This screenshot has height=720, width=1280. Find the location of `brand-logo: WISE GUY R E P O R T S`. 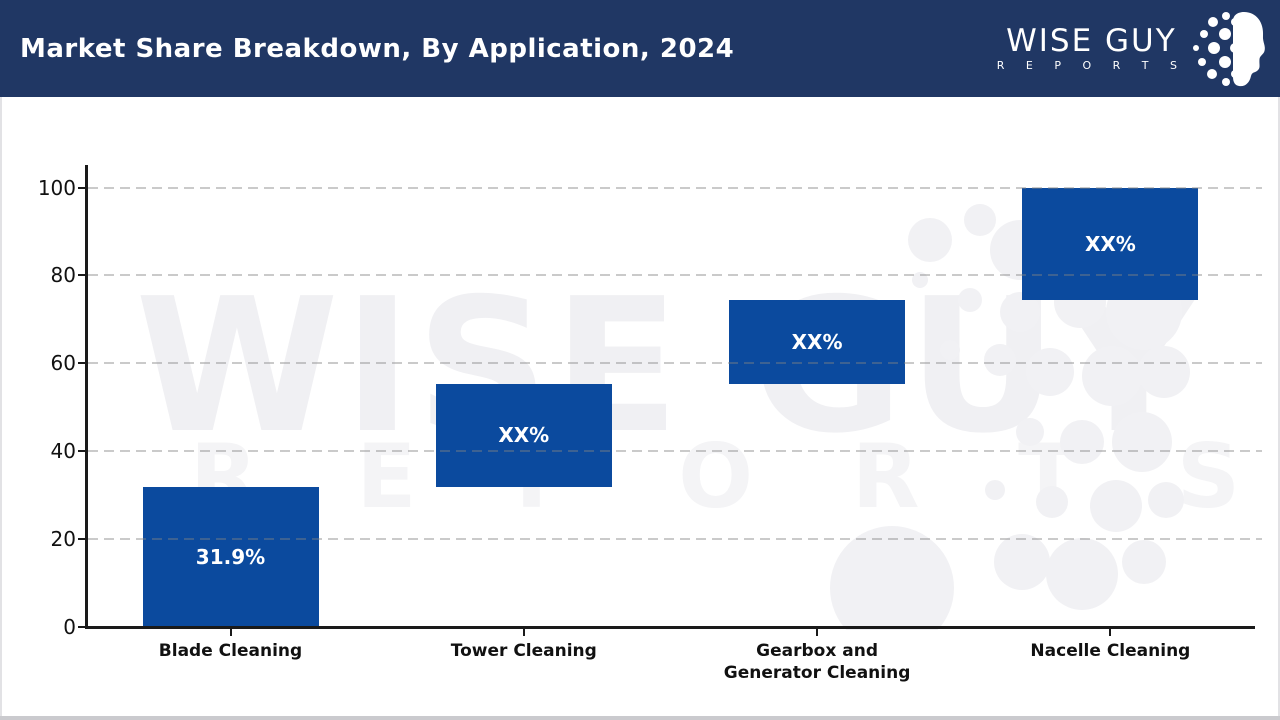

brand-logo: WISE GUY R E P O R T S is located at coordinates (1131, 49).